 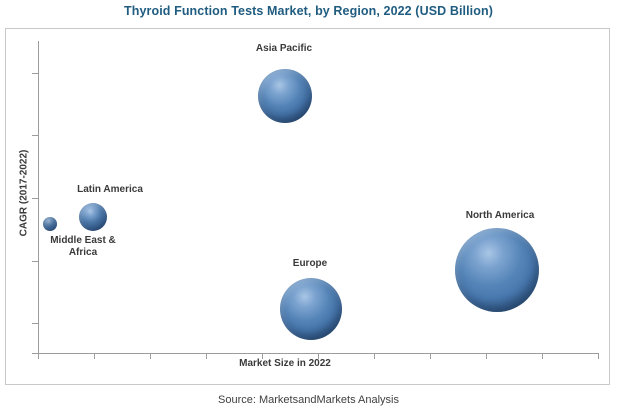 What do you see at coordinates (285, 363) in the screenshot?
I see `x-axis-title: Market Size in 2022` at bounding box center [285, 363].